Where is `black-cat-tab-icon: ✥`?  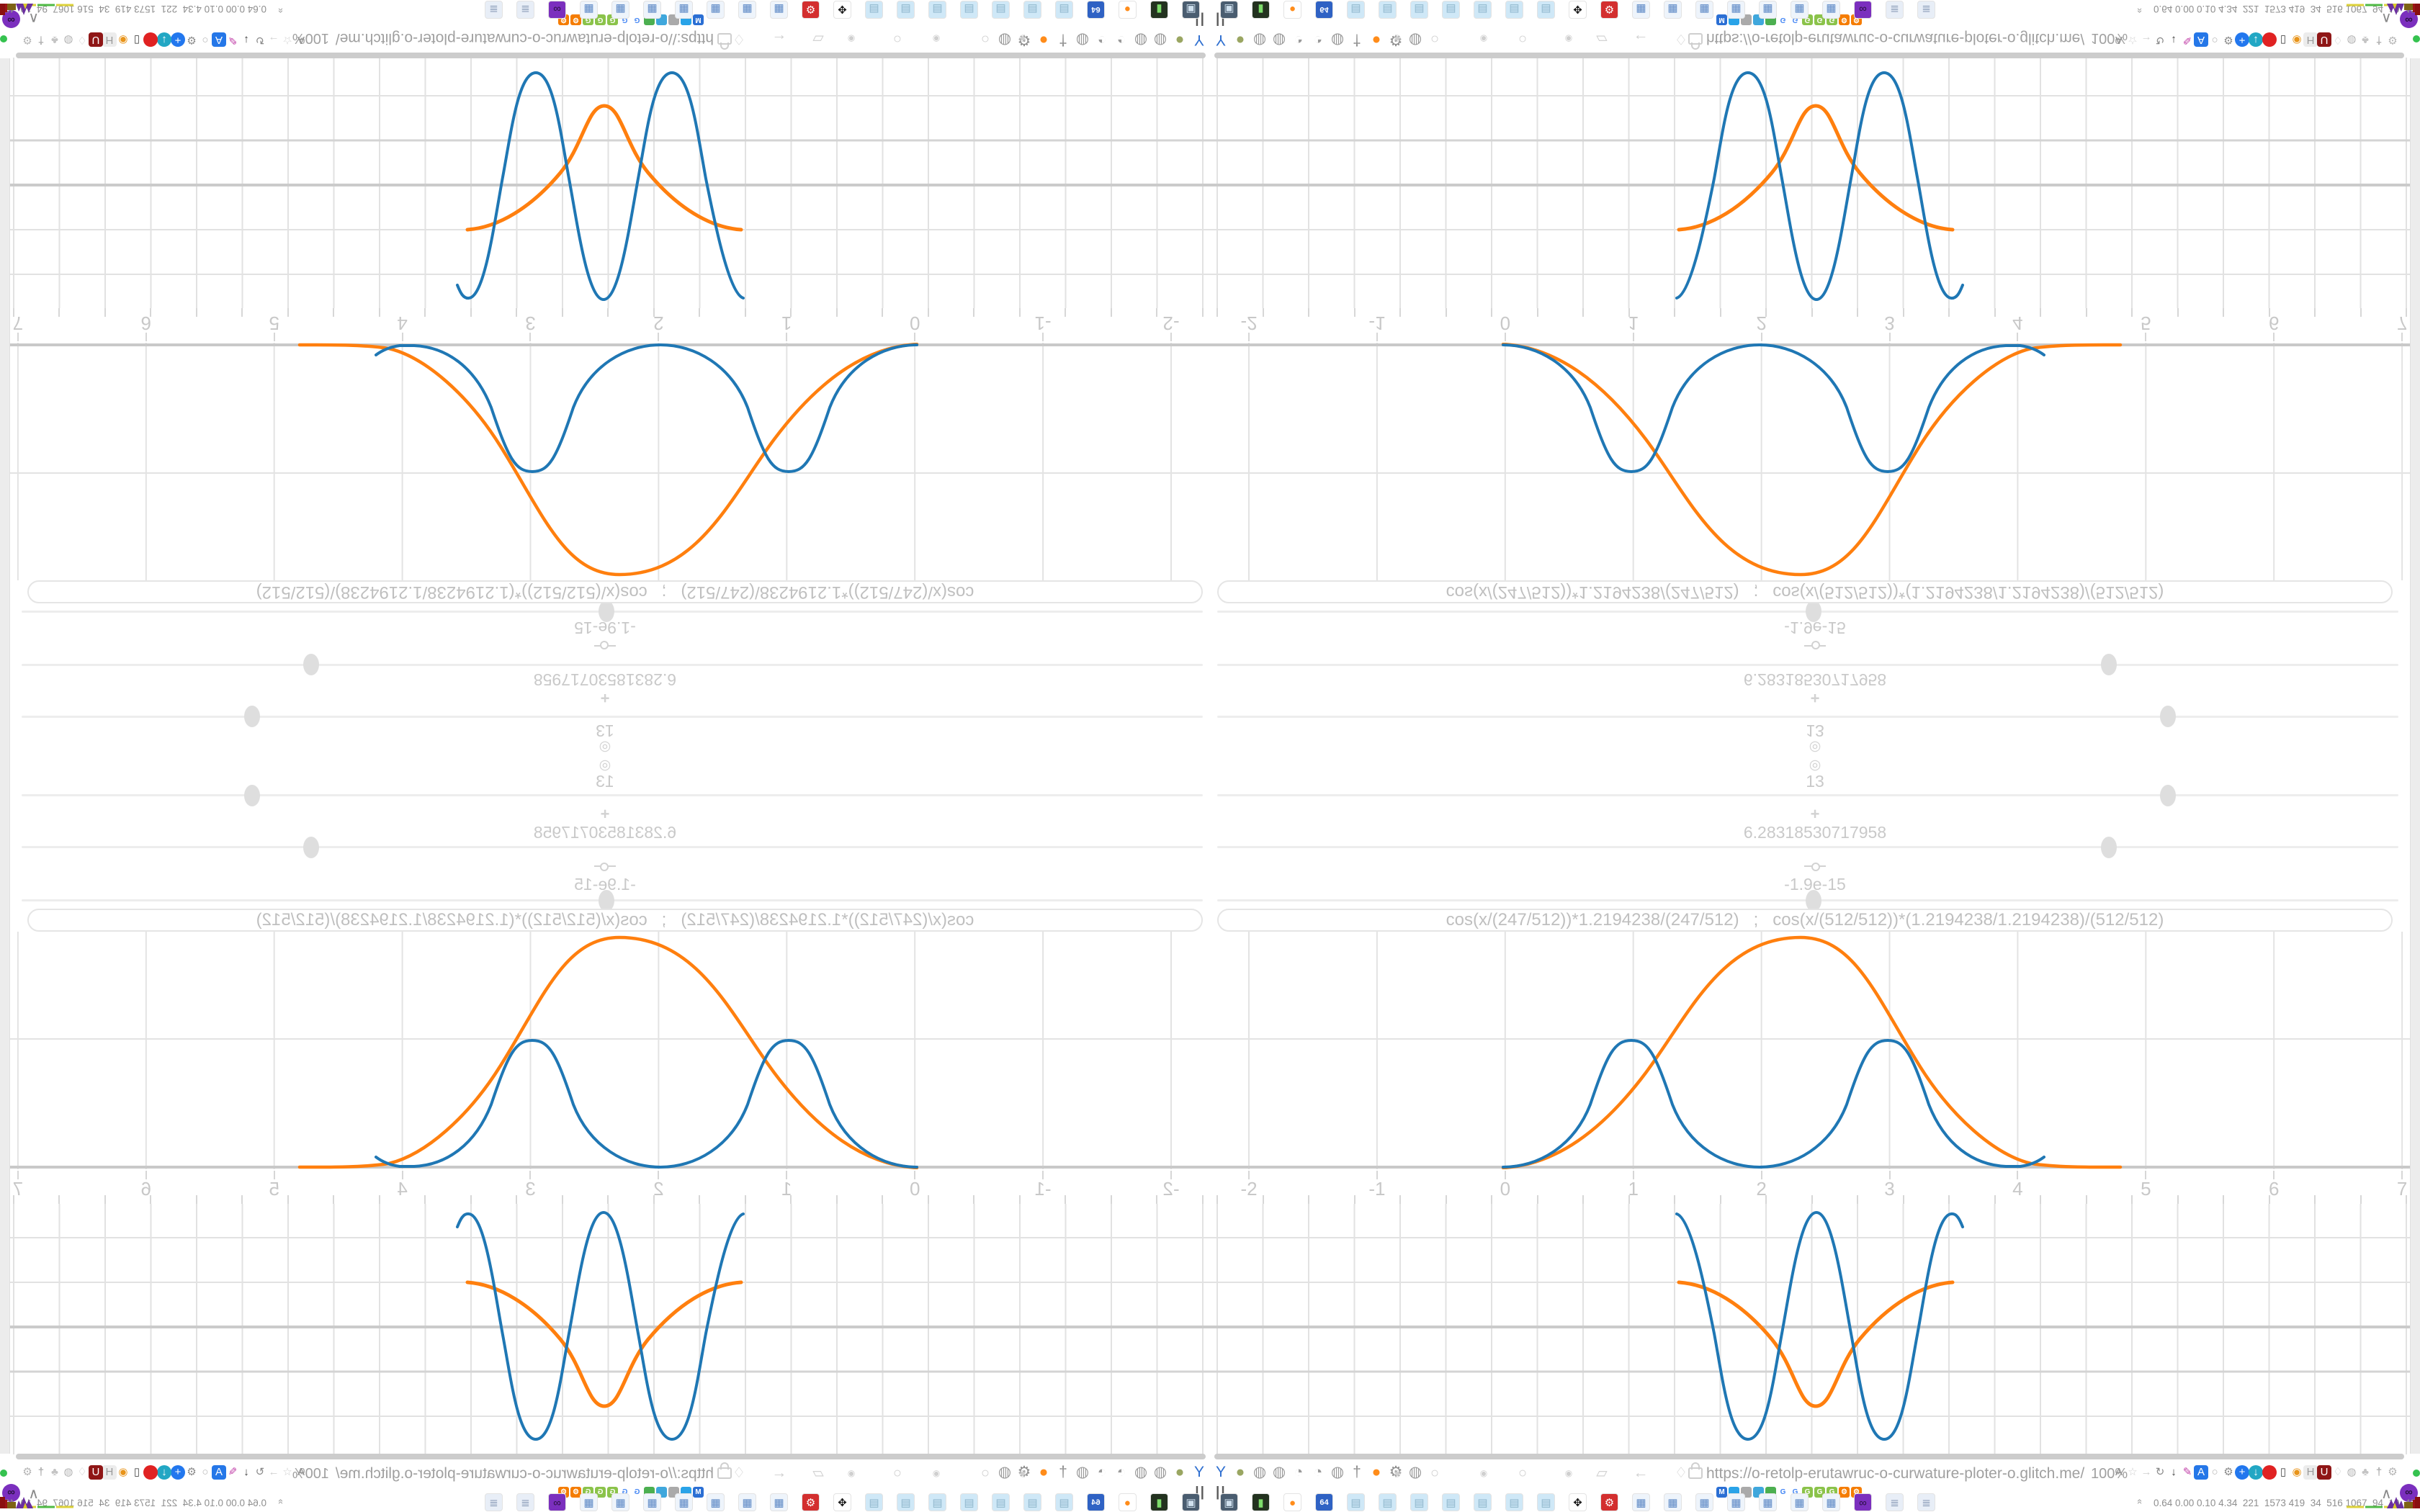
black-cat-tab-icon: ✥ is located at coordinates (1578, 10).